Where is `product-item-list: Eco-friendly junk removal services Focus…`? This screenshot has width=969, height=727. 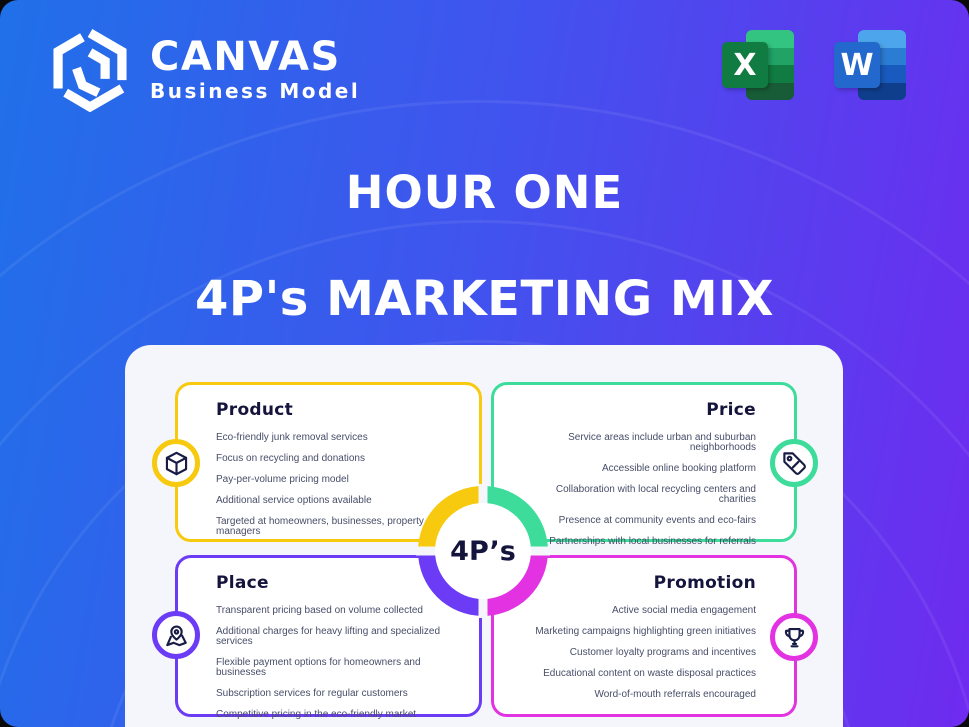
product-item-list: Eco-friendly junk removal services Focus… is located at coordinates (328, 485).